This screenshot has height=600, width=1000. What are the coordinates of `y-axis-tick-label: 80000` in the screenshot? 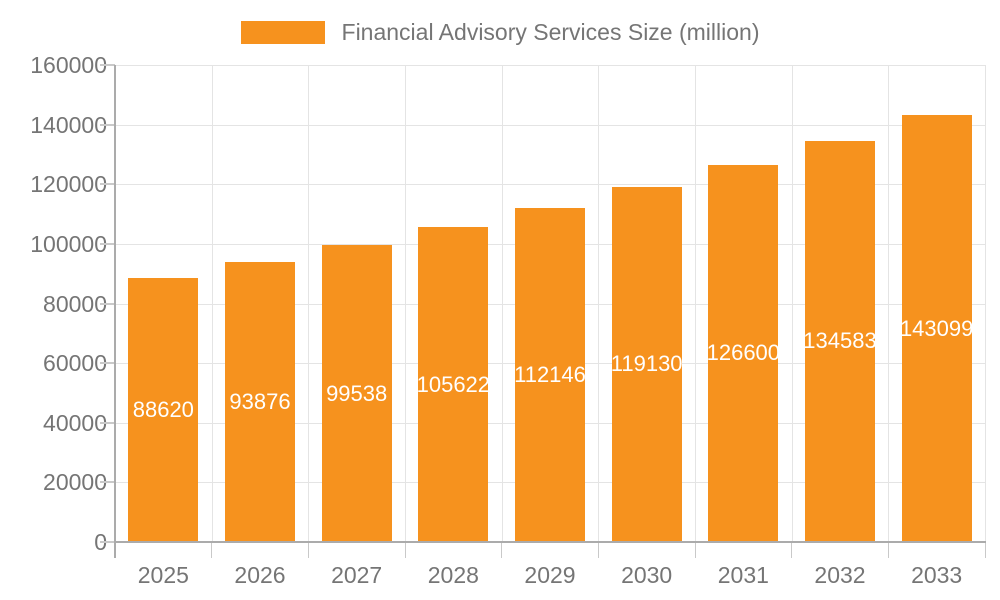 It's located at (75, 303).